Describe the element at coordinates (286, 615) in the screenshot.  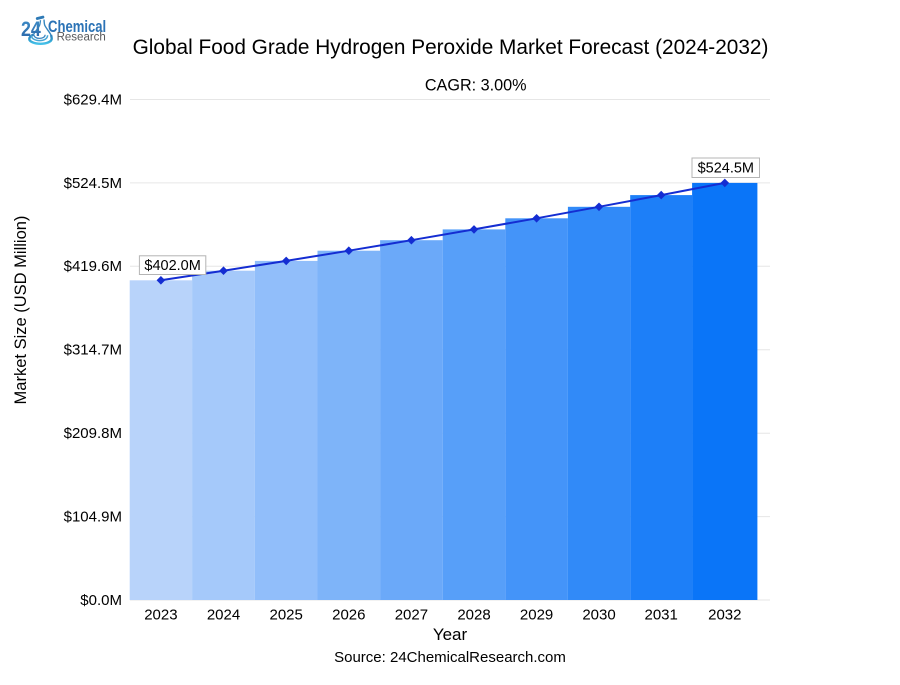
I see `svg-text: 2025` at that location.